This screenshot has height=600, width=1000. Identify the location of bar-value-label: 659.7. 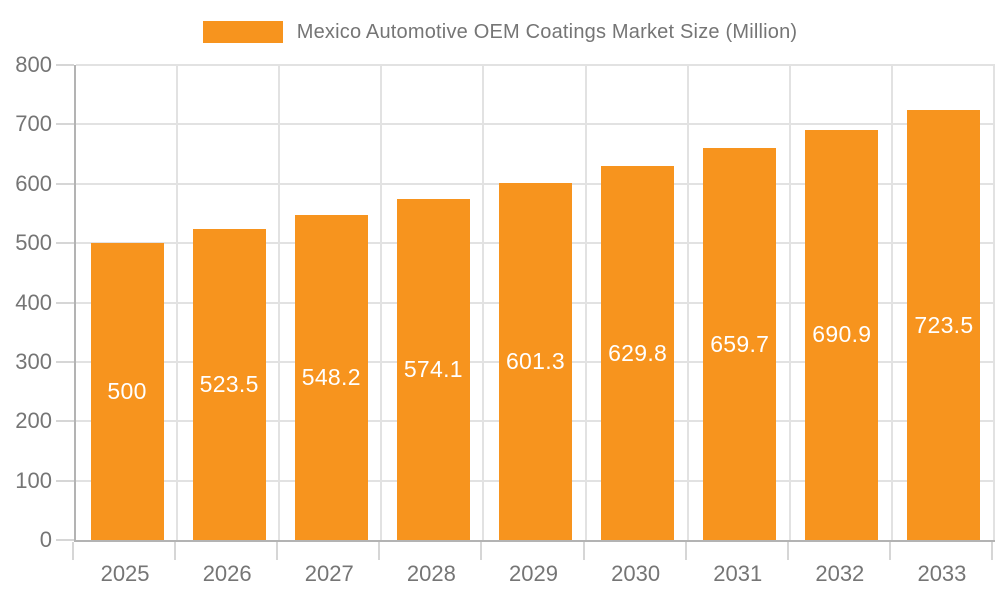
(740, 343).